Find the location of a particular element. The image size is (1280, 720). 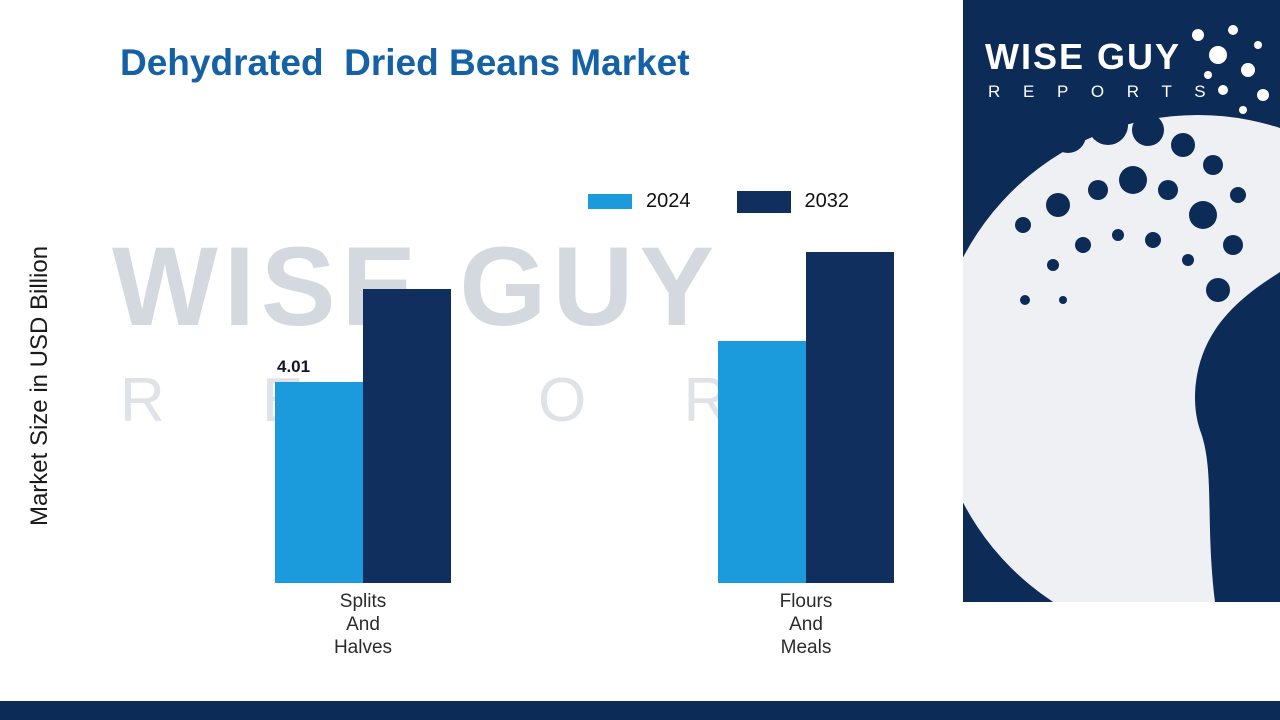

bar-pair: 4.01 is located at coordinates (363, 436).